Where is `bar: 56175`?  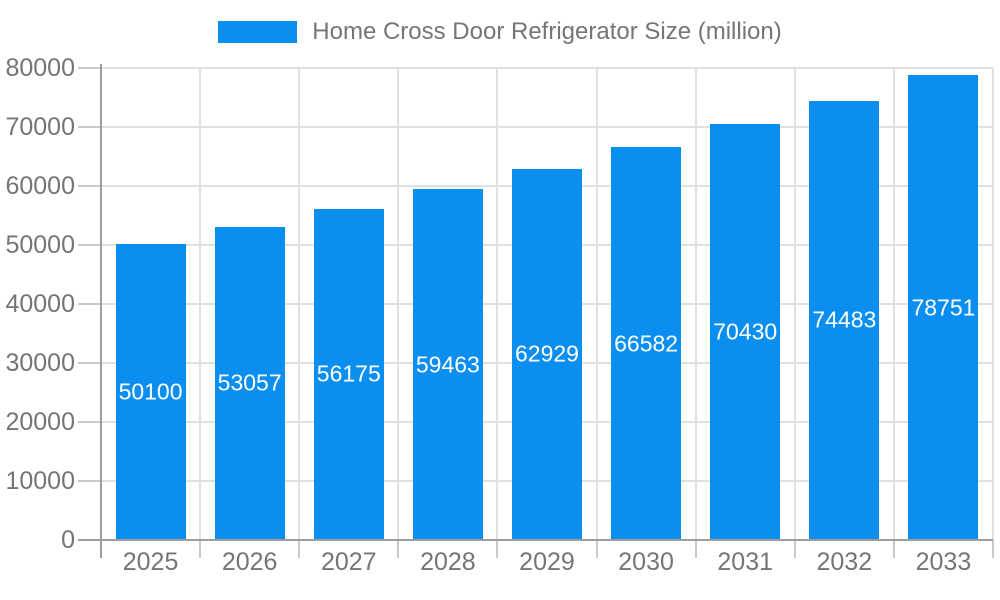
bar: 56175 is located at coordinates (348, 374).